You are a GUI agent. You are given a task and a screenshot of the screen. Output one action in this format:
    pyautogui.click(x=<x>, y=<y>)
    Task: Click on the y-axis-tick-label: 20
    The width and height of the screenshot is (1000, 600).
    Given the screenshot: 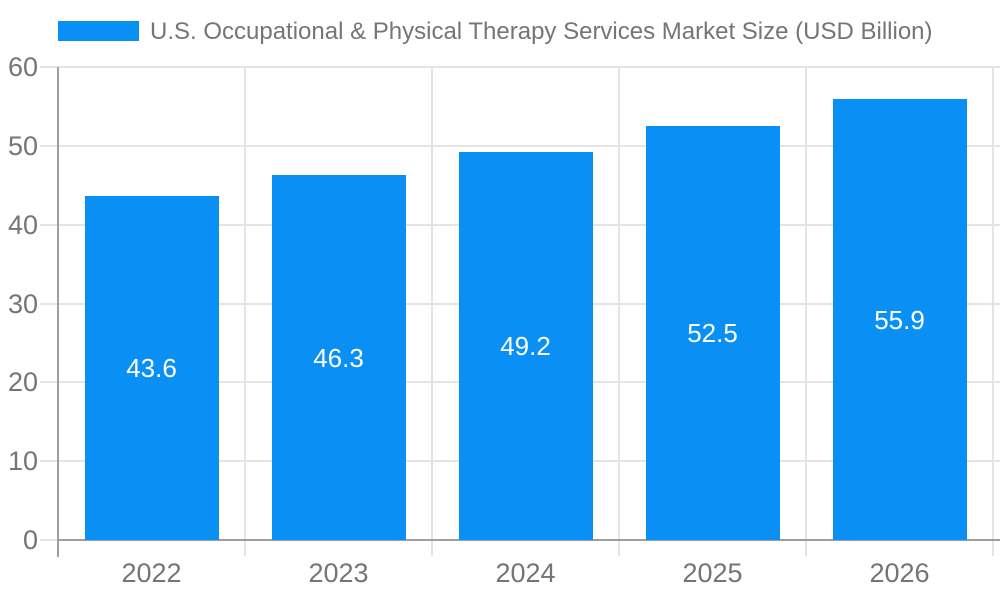 What is the action you would take?
    pyautogui.click(x=22, y=382)
    